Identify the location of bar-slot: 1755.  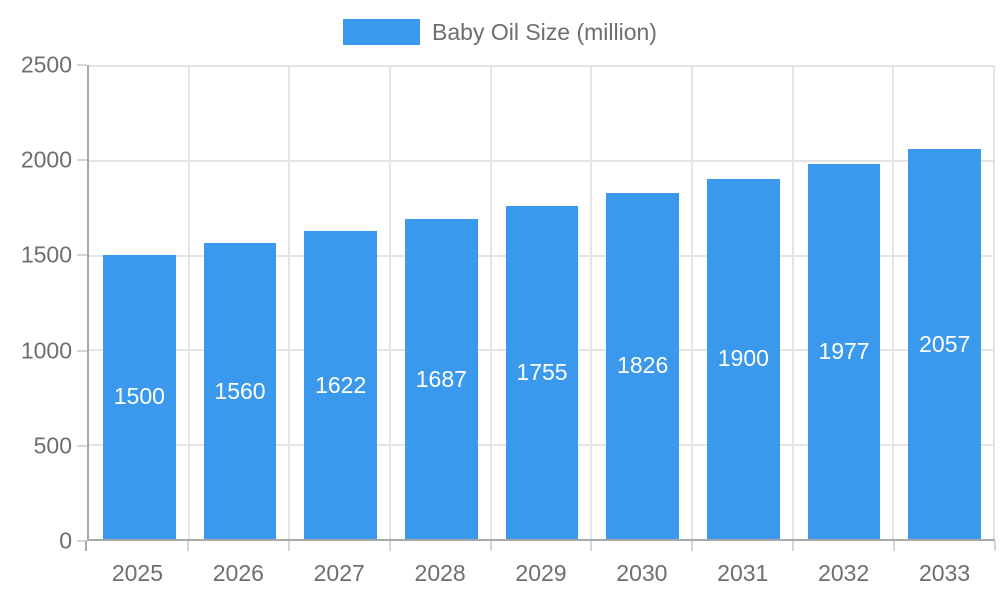
(542, 302).